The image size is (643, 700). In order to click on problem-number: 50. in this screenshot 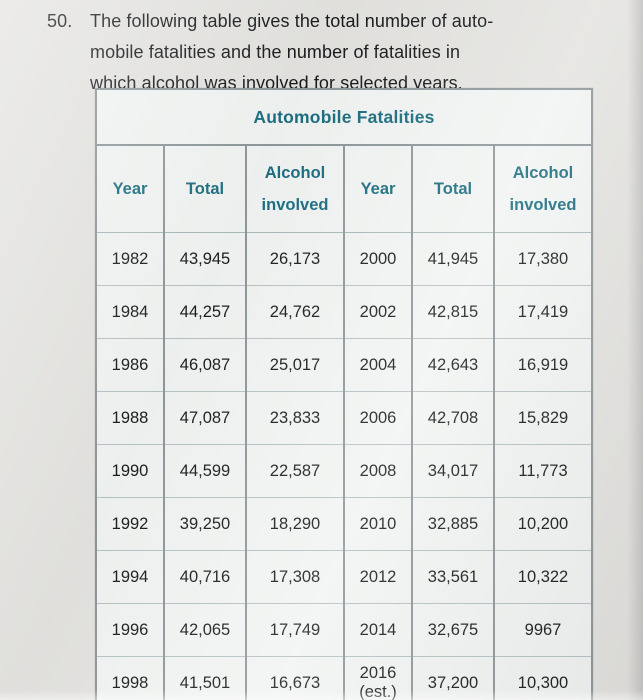, I will do `click(60, 21)`.